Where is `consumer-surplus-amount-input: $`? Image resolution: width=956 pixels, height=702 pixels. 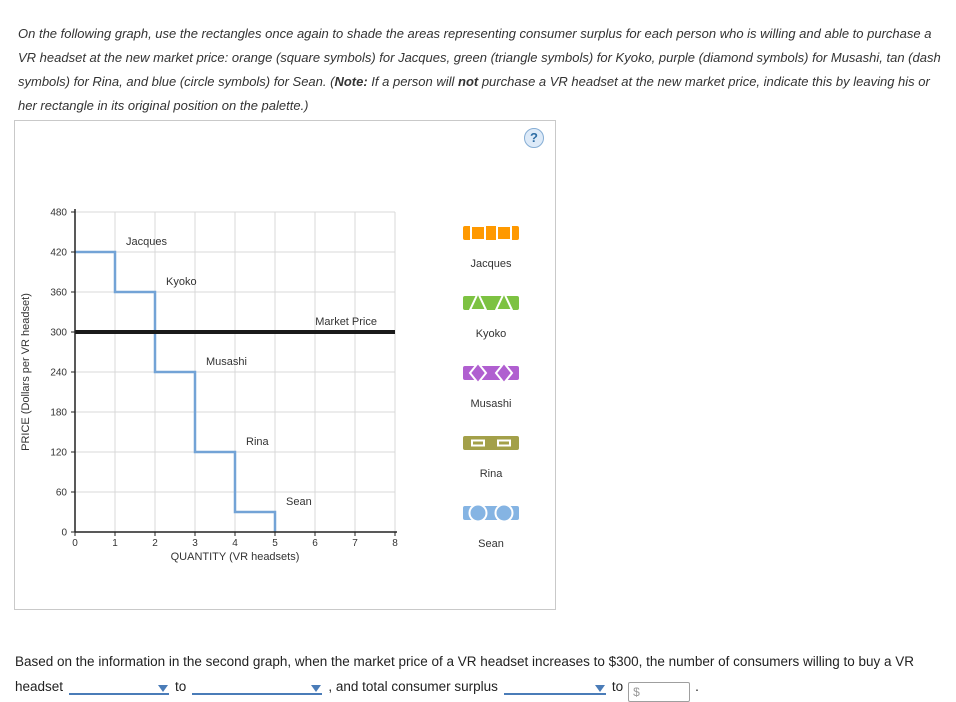 consumer-surplus-amount-input: $ is located at coordinates (659, 691).